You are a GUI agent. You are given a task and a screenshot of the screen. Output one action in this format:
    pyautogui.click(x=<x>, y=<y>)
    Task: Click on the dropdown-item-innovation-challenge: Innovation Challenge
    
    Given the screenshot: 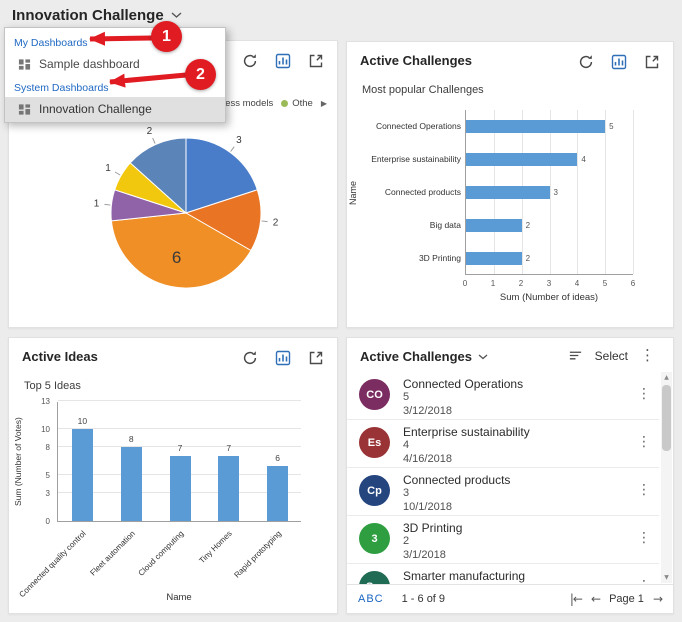 What is the action you would take?
    pyautogui.click(x=115, y=109)
    